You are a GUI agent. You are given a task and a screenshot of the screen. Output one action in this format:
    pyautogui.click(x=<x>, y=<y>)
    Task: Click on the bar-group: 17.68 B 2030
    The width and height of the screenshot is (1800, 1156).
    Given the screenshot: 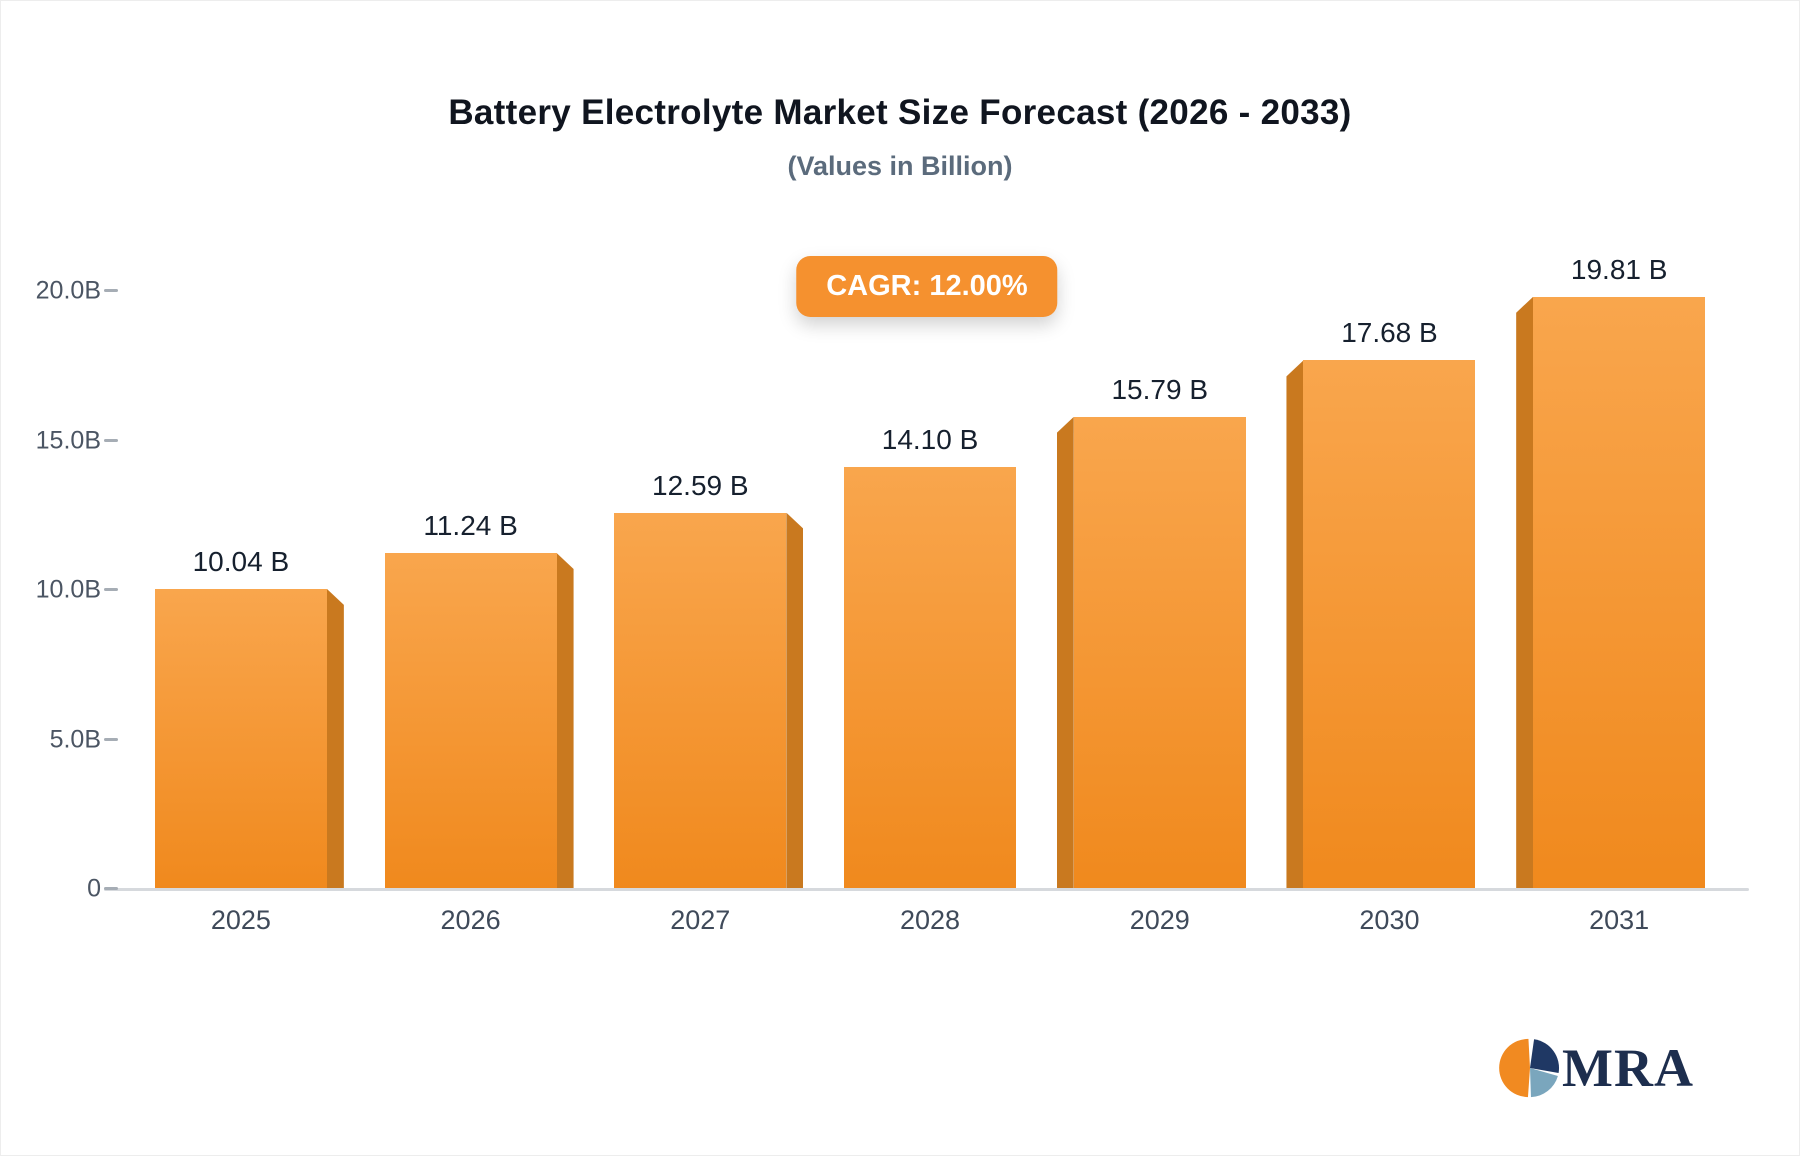 What is the action you would take?
    pyautogui.click(x=1390, y=613)
    